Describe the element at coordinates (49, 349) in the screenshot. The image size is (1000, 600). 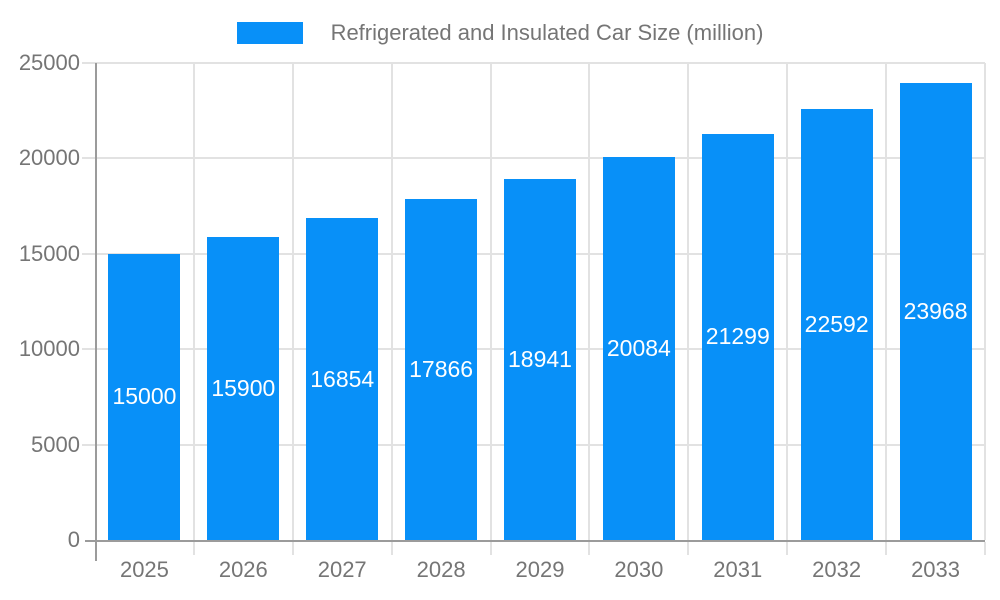
I see `y-tick-label: 10000` at that location.